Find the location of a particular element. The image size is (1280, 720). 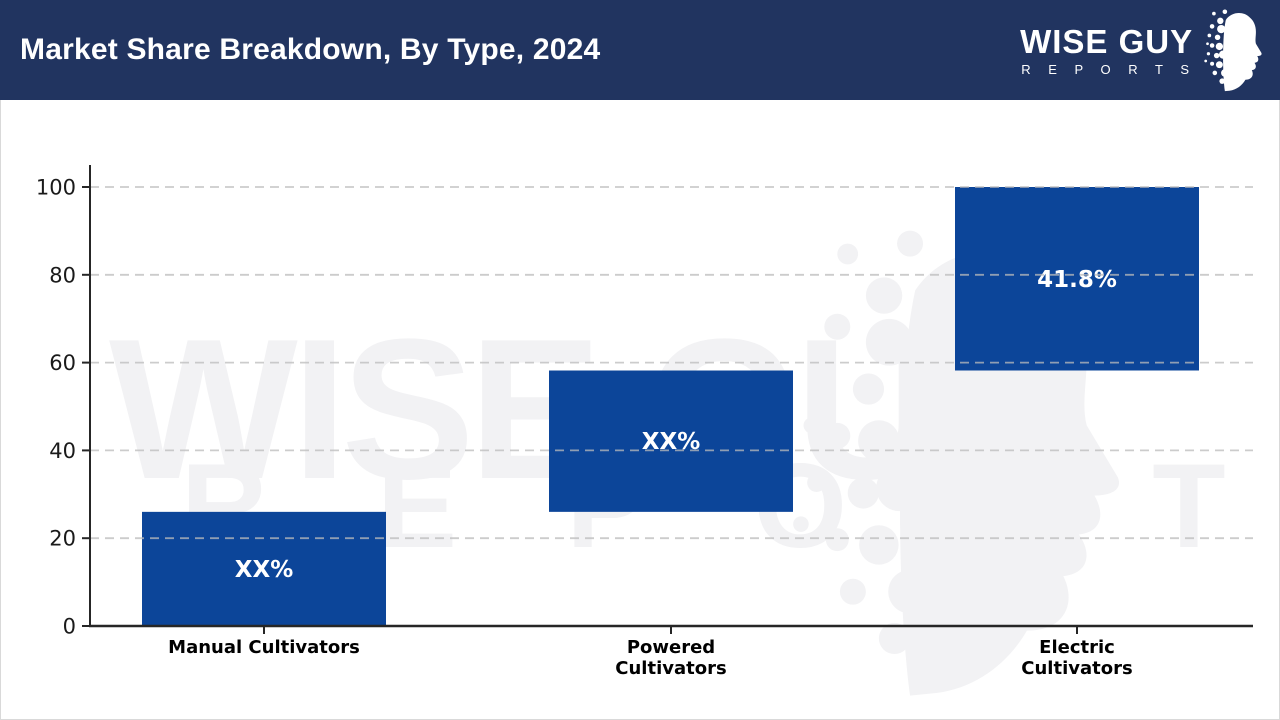

logo-text: WISE GUY R E P O R T S is located at coordinates (1106, 50).